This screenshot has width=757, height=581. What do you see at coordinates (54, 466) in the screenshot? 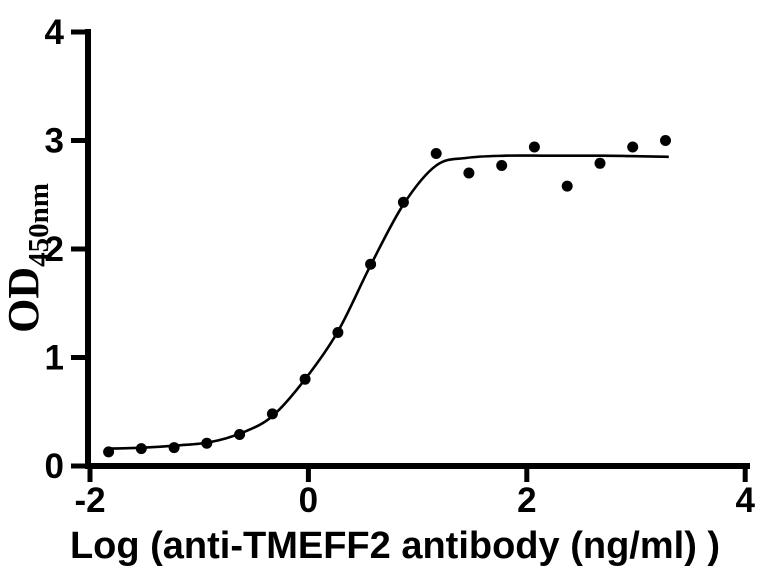
I see `y-tick-label: 0` at bounding box center [54, 466].